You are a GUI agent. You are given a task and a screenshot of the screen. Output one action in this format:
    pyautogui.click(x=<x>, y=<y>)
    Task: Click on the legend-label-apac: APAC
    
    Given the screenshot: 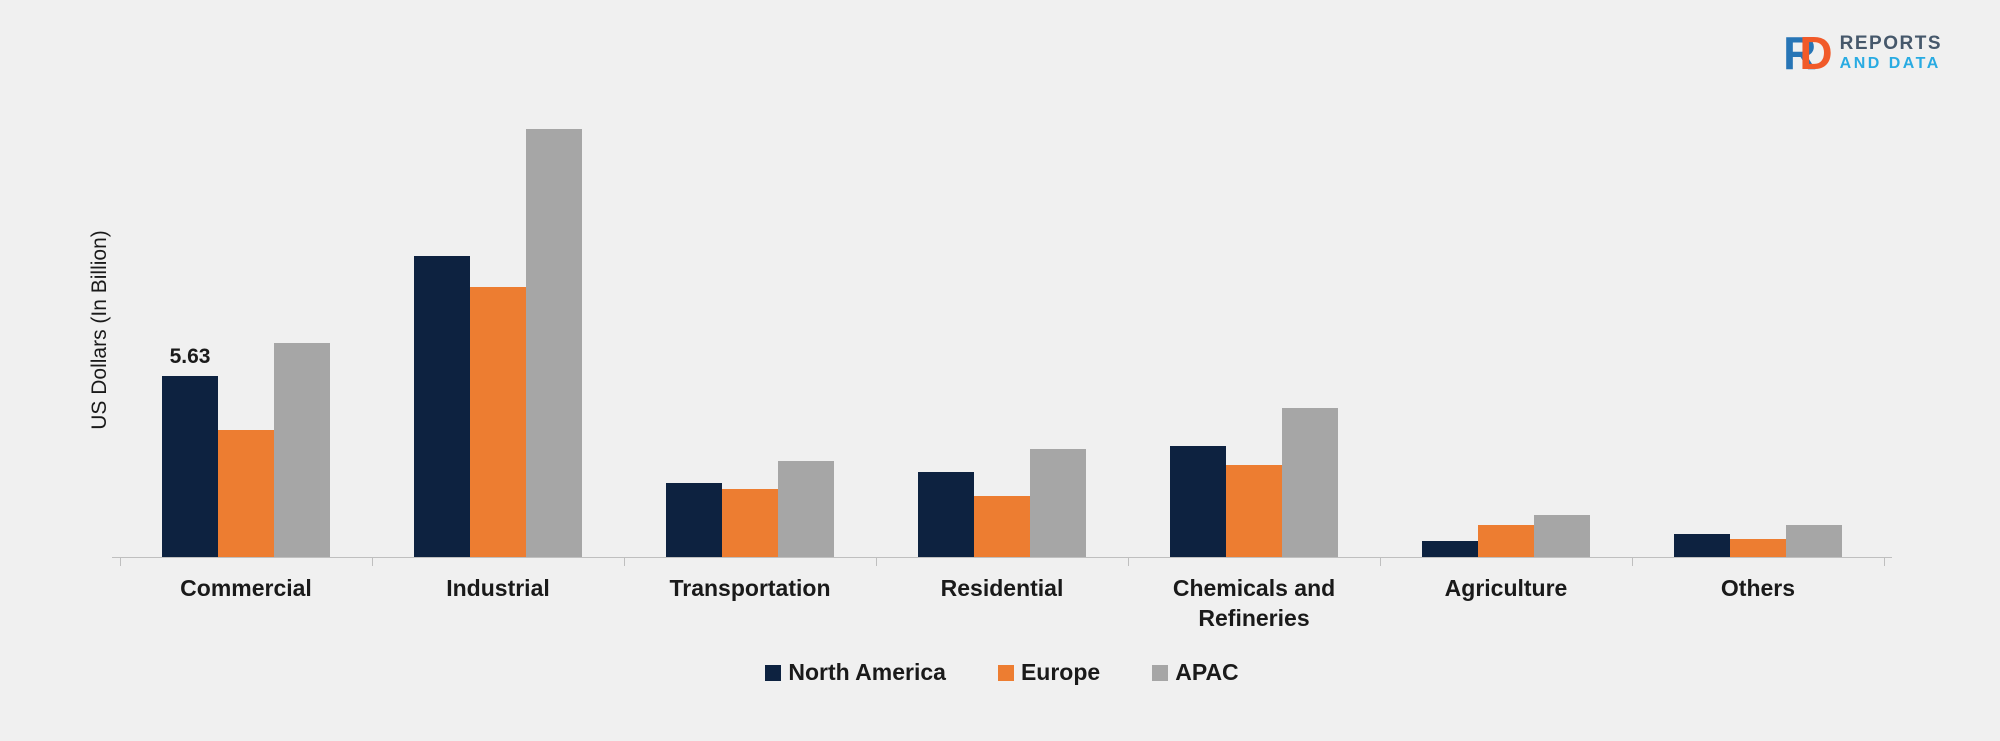 What is the action you would take?
    pyautogui.click(x=1207, y=672)
    